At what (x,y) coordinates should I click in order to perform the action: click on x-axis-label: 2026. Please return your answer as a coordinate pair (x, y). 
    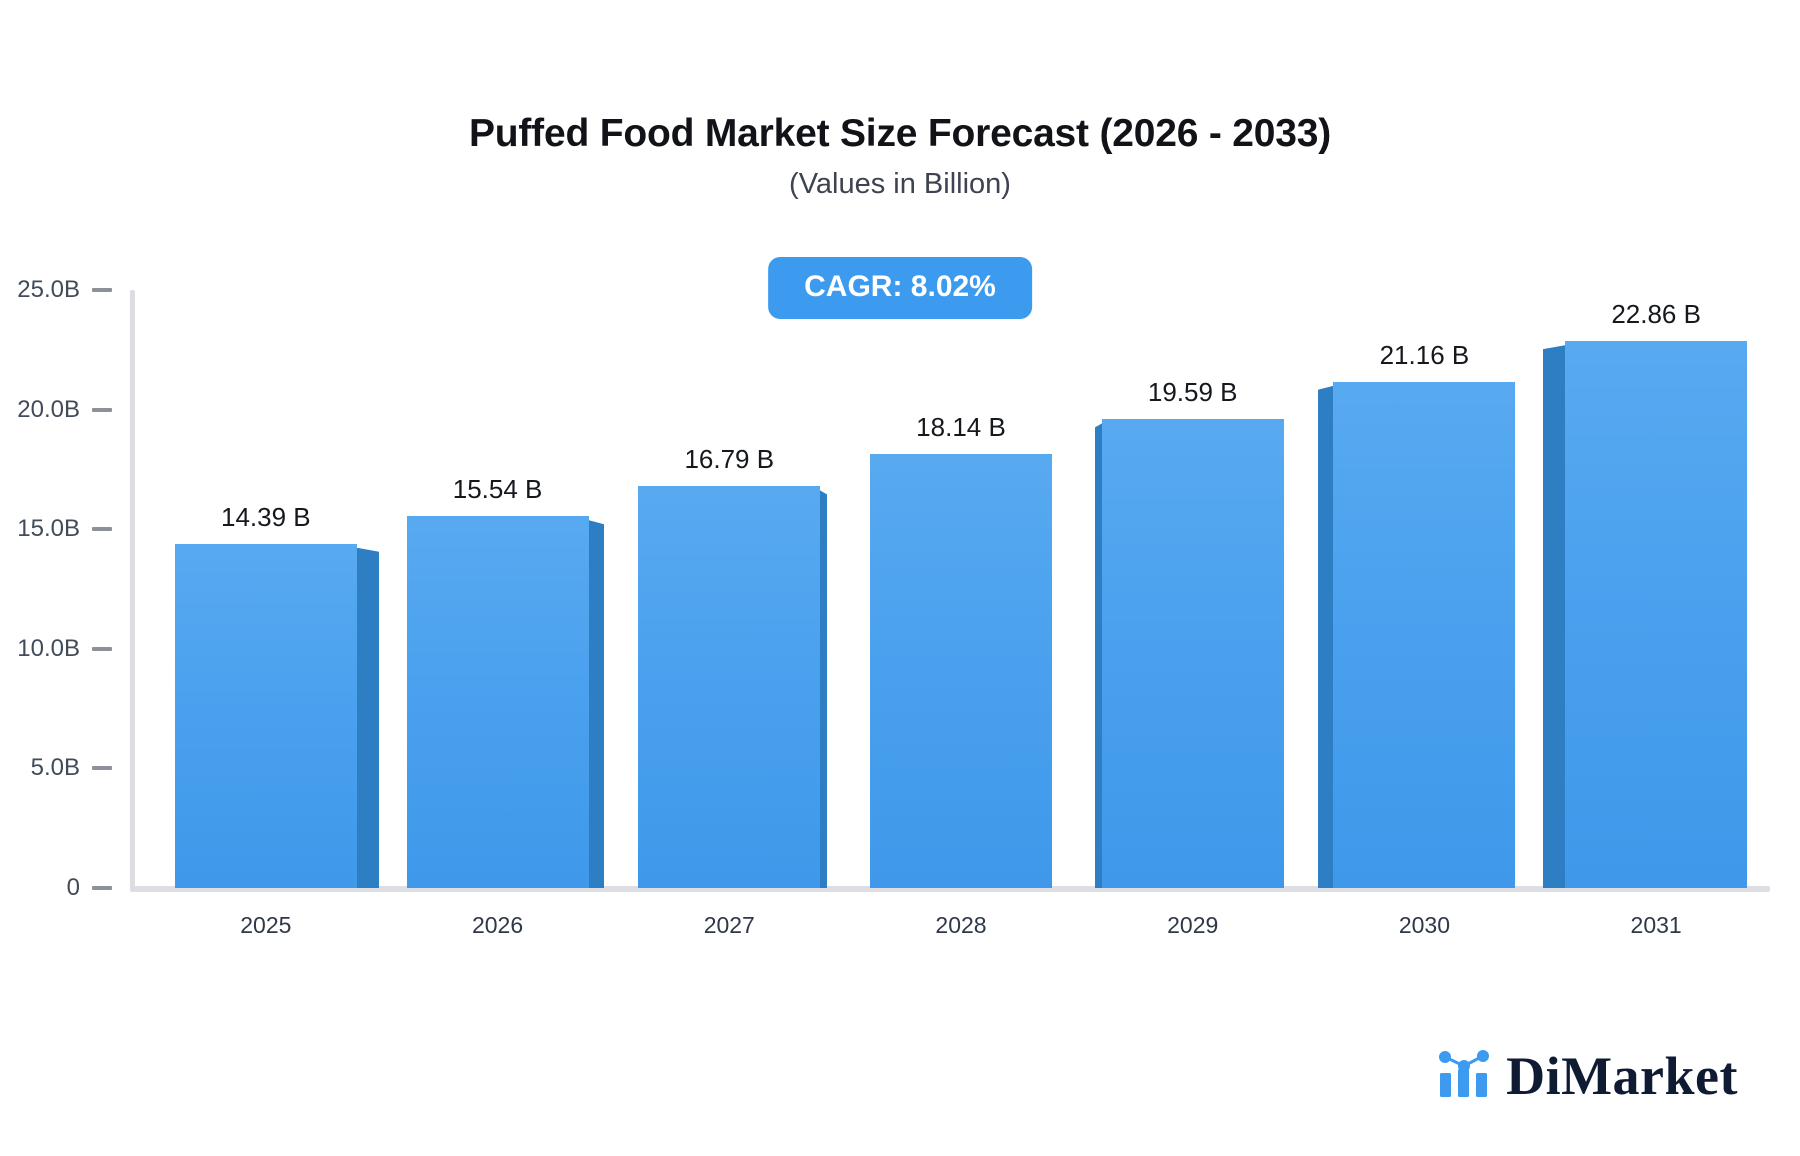
    Looking at the image, I should click on (497, 925).